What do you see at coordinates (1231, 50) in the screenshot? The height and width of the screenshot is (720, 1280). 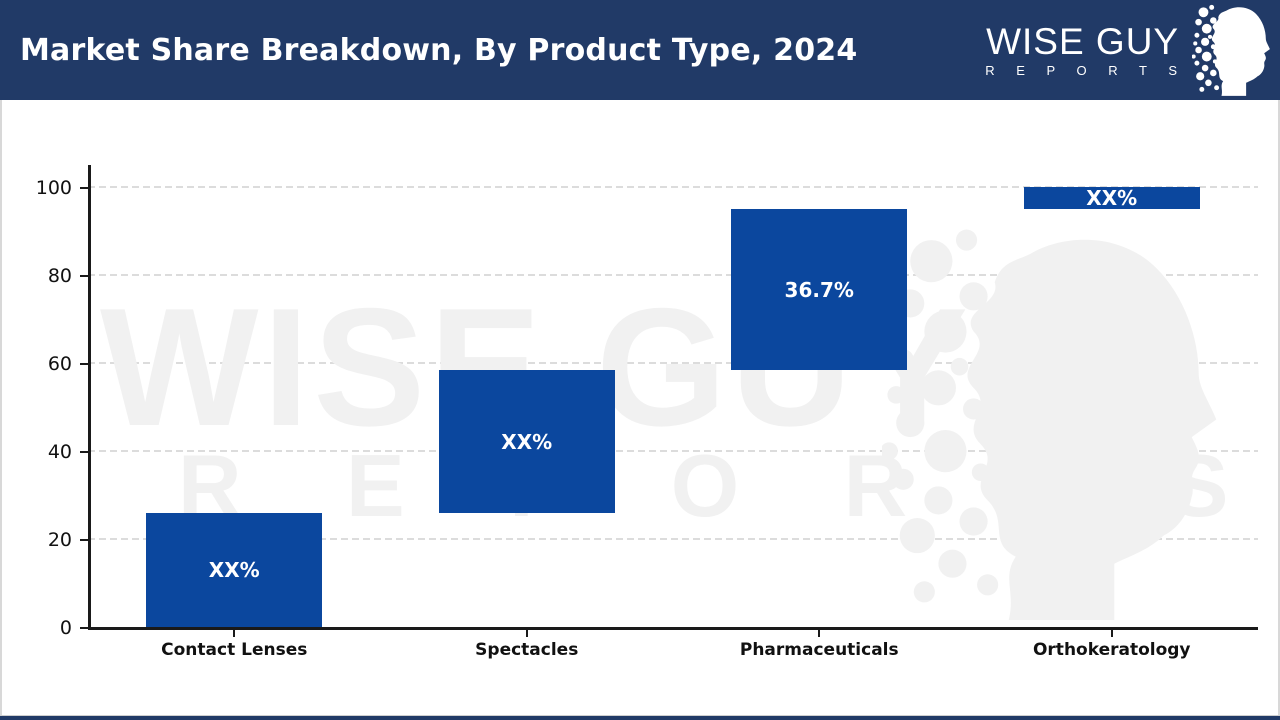 I see `dot-face-logo-icon` at bounding box center [1231, 50].